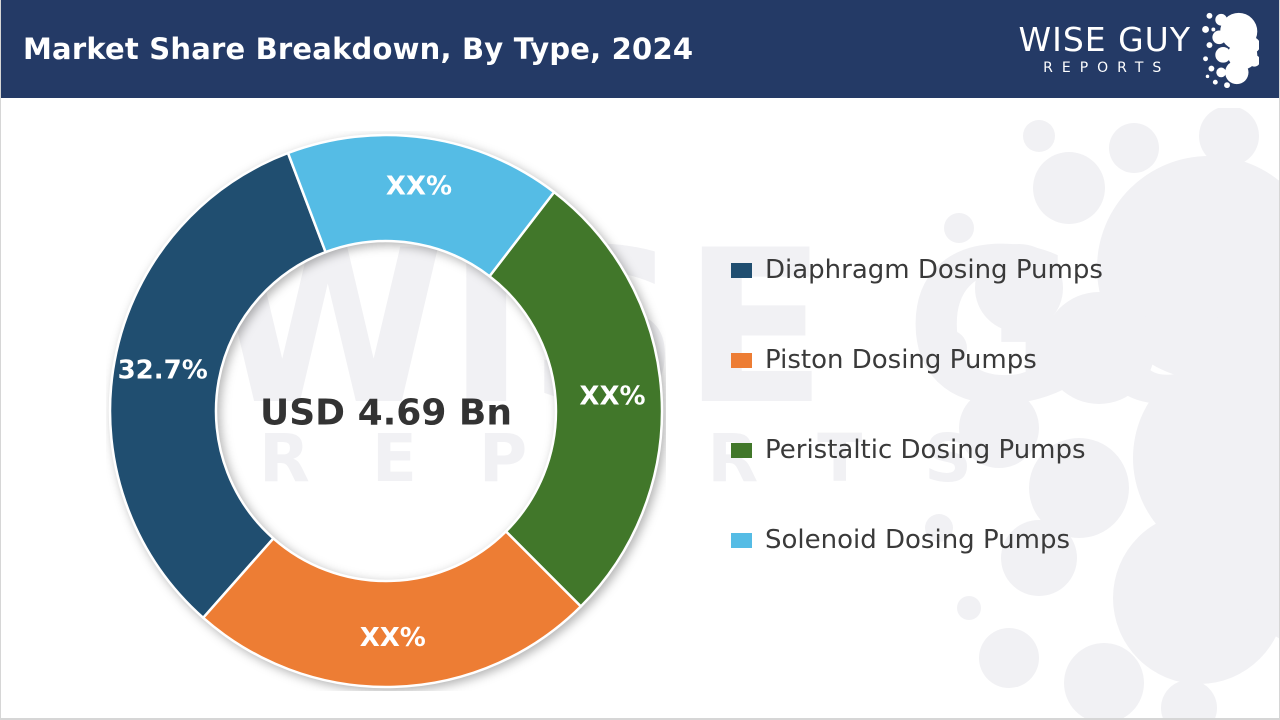 Image resolution: width=1280 pixels, height=720 pixels. I want to click on legend-item-peristaltic: Peristaltic Dosing Pumps, so click(917, 450).